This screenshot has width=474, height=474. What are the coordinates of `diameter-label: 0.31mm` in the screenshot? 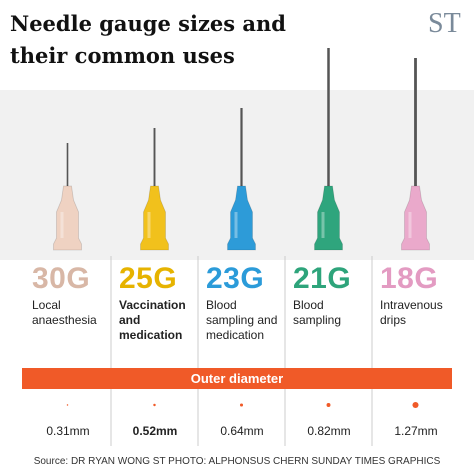 It's located at (68, 431).